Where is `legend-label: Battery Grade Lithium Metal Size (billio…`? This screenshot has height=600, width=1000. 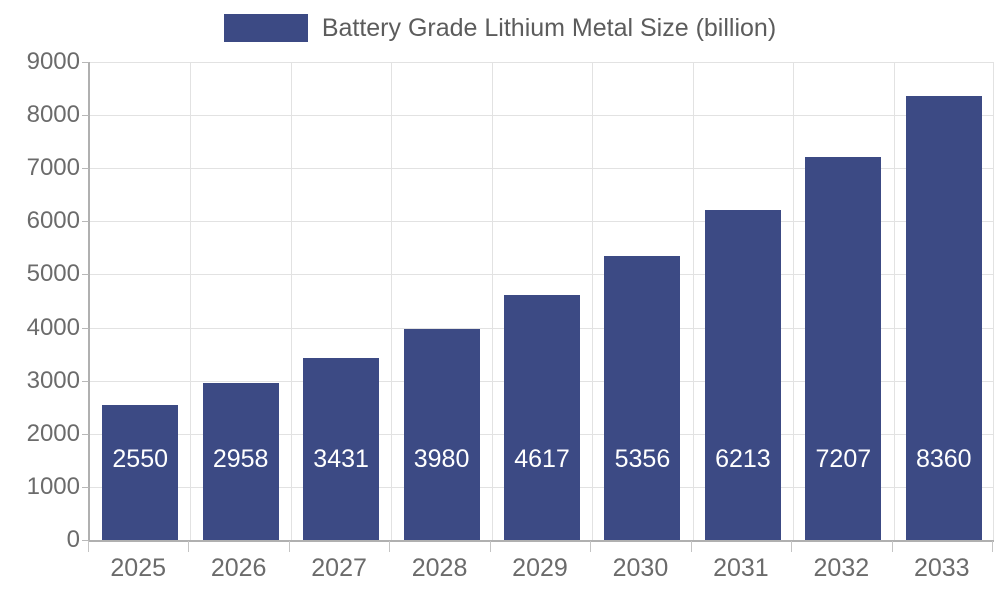
legend-label: Battery Grade Lithium Metal Size (billio… is located at coordinates (549, 27).